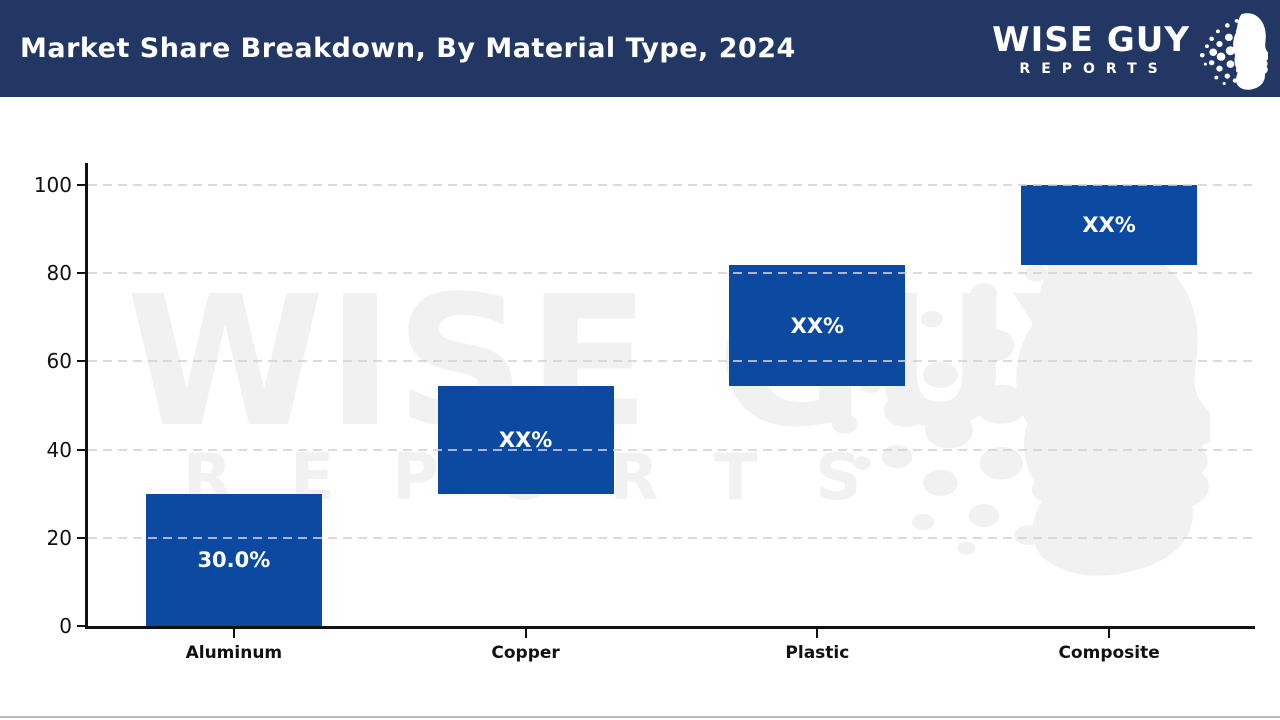 The height and width of the screenshot is (720, 1280). I want to click on x-tick-composite, so click(1109, 633).